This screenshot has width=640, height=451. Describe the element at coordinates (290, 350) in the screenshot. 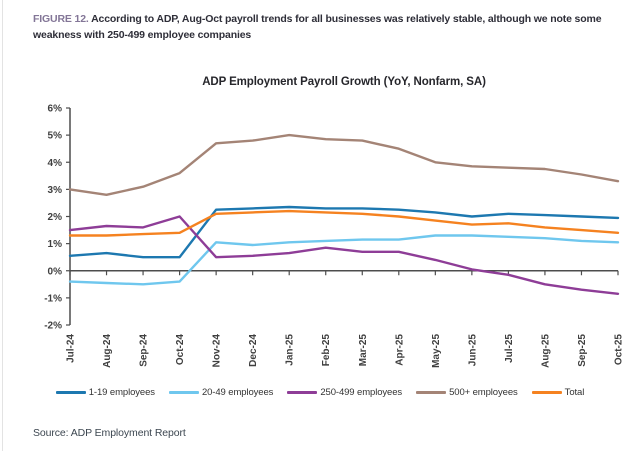

I see `x-axis-month-label: Jan-25` at that location.